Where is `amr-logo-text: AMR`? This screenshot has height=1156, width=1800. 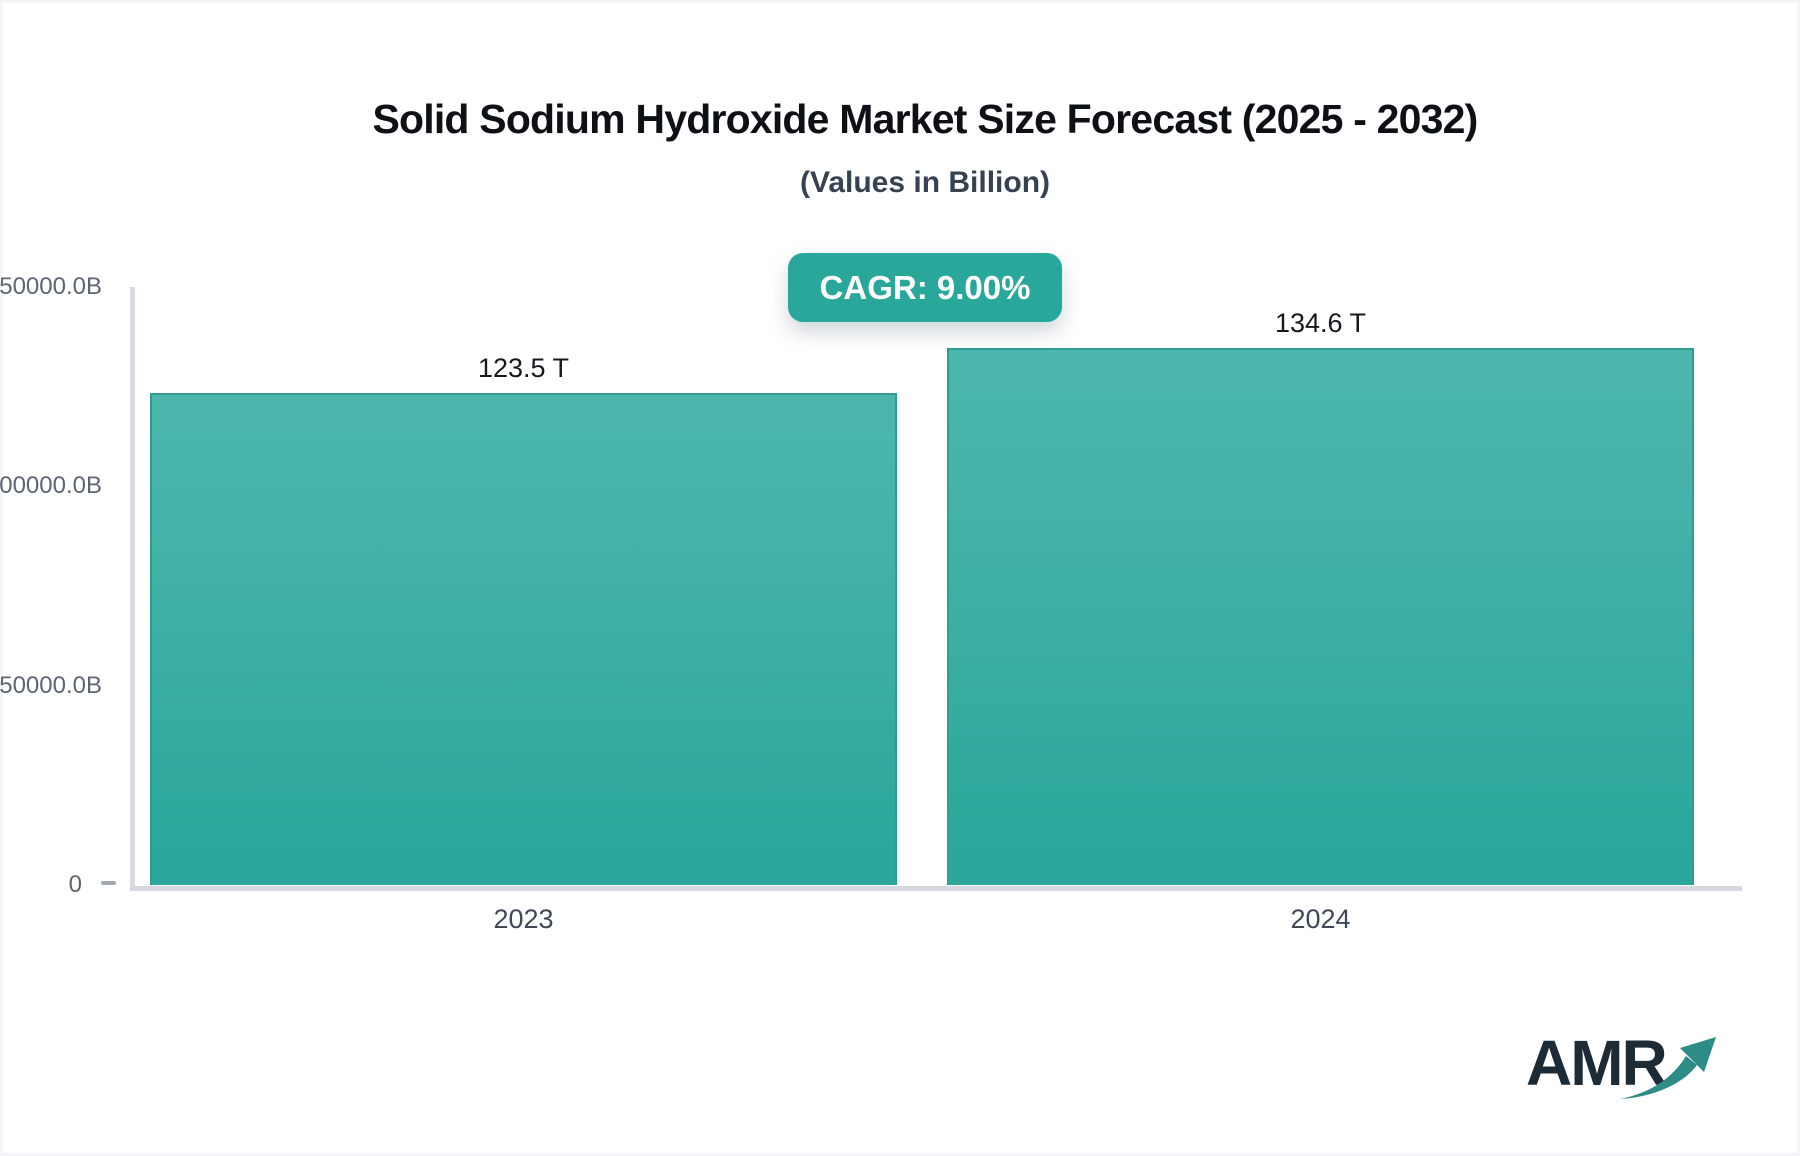 amr-logo-text: AMR is located at coordinates (1597, 1063).